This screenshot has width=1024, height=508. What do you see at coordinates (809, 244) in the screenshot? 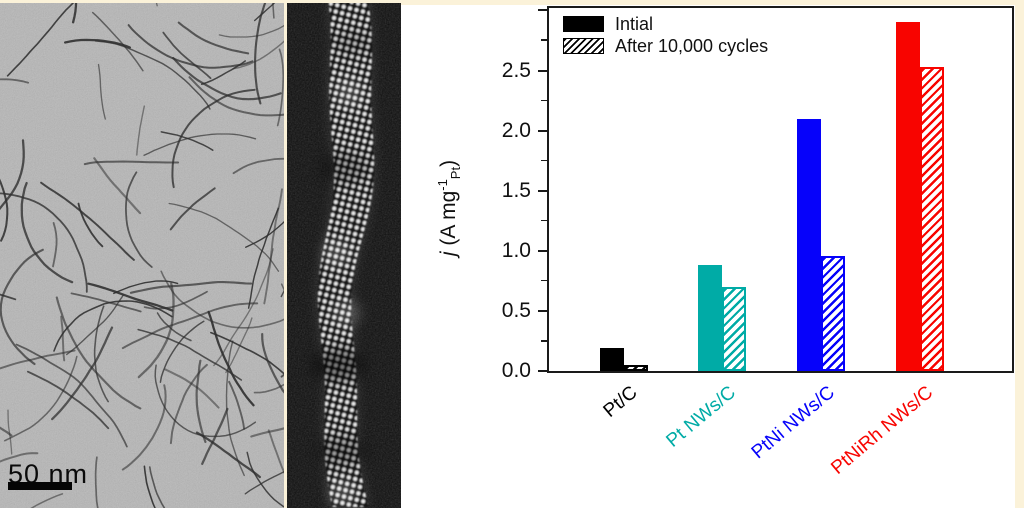
I see `bar-ptni-nws-c-initial` at bounding box center [809, 244].